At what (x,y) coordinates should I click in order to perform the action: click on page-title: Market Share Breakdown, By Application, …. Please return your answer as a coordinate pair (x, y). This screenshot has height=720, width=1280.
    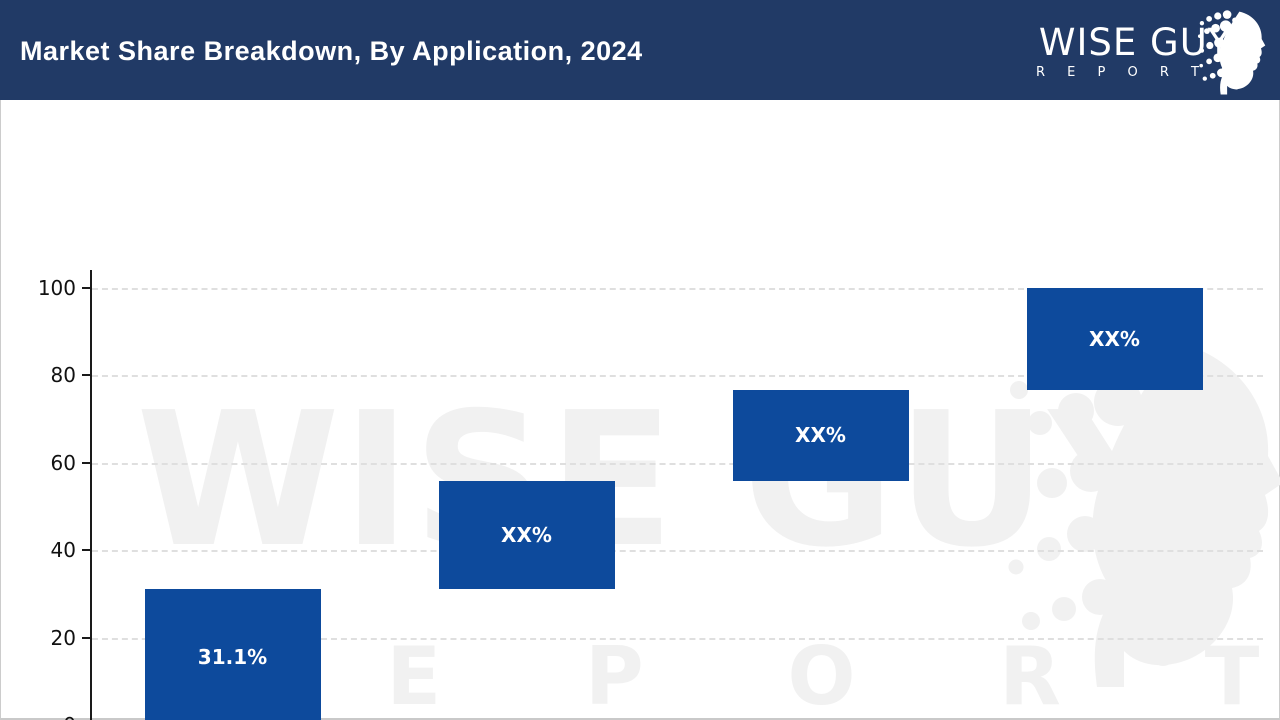
    Looking at the image, I should click on (331, 51).